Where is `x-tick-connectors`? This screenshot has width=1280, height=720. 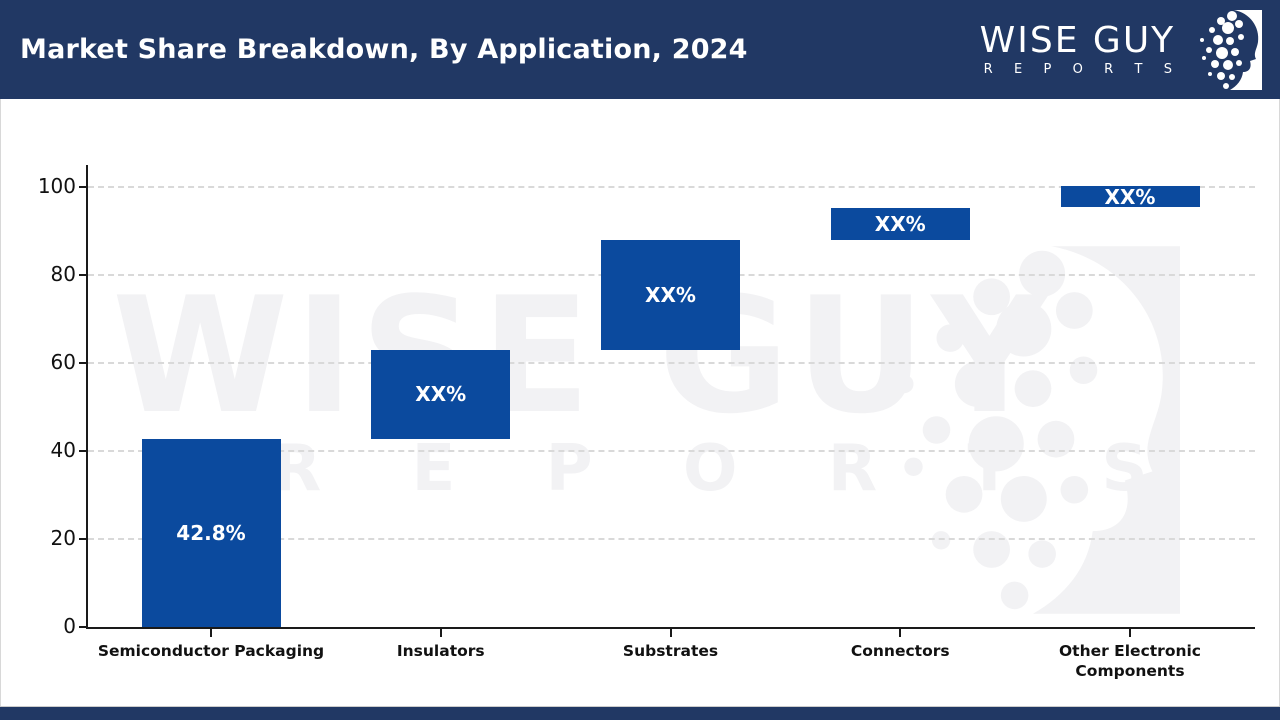
x-tick-connectors is located at coordinates (900, 633).